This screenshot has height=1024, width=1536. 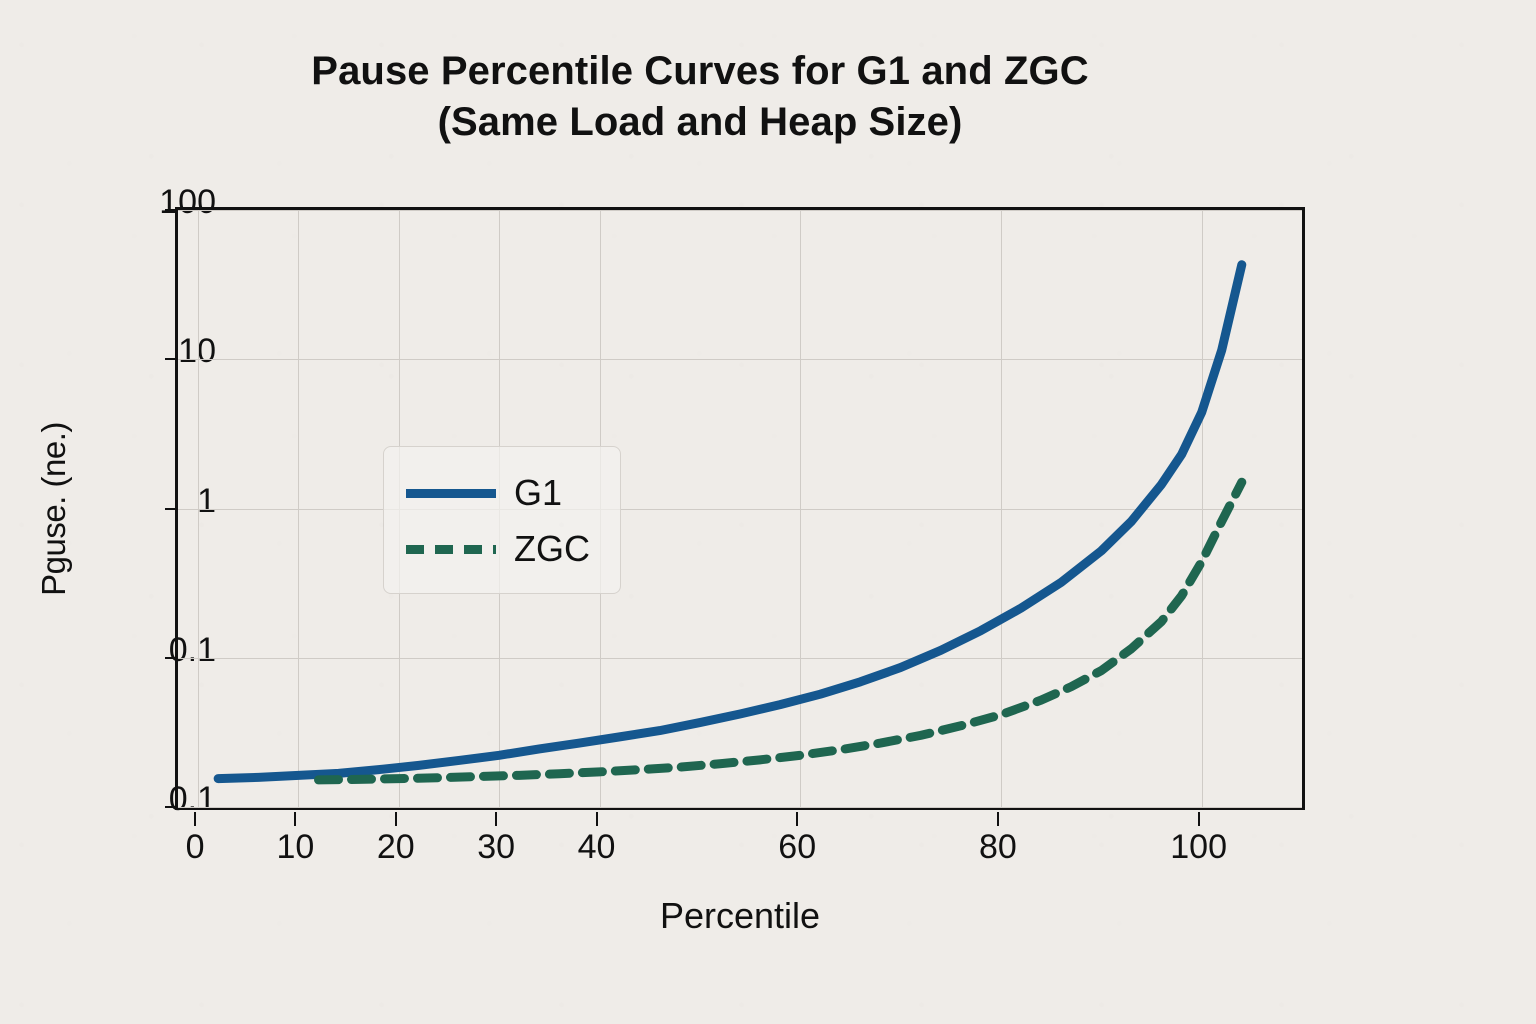 What do you see at coordinates (700, 71) in the screenshot?
I see `chart-title-line-1: Pause Percentile Curves for G1 and ZGC` at bounding box center [700, 71].